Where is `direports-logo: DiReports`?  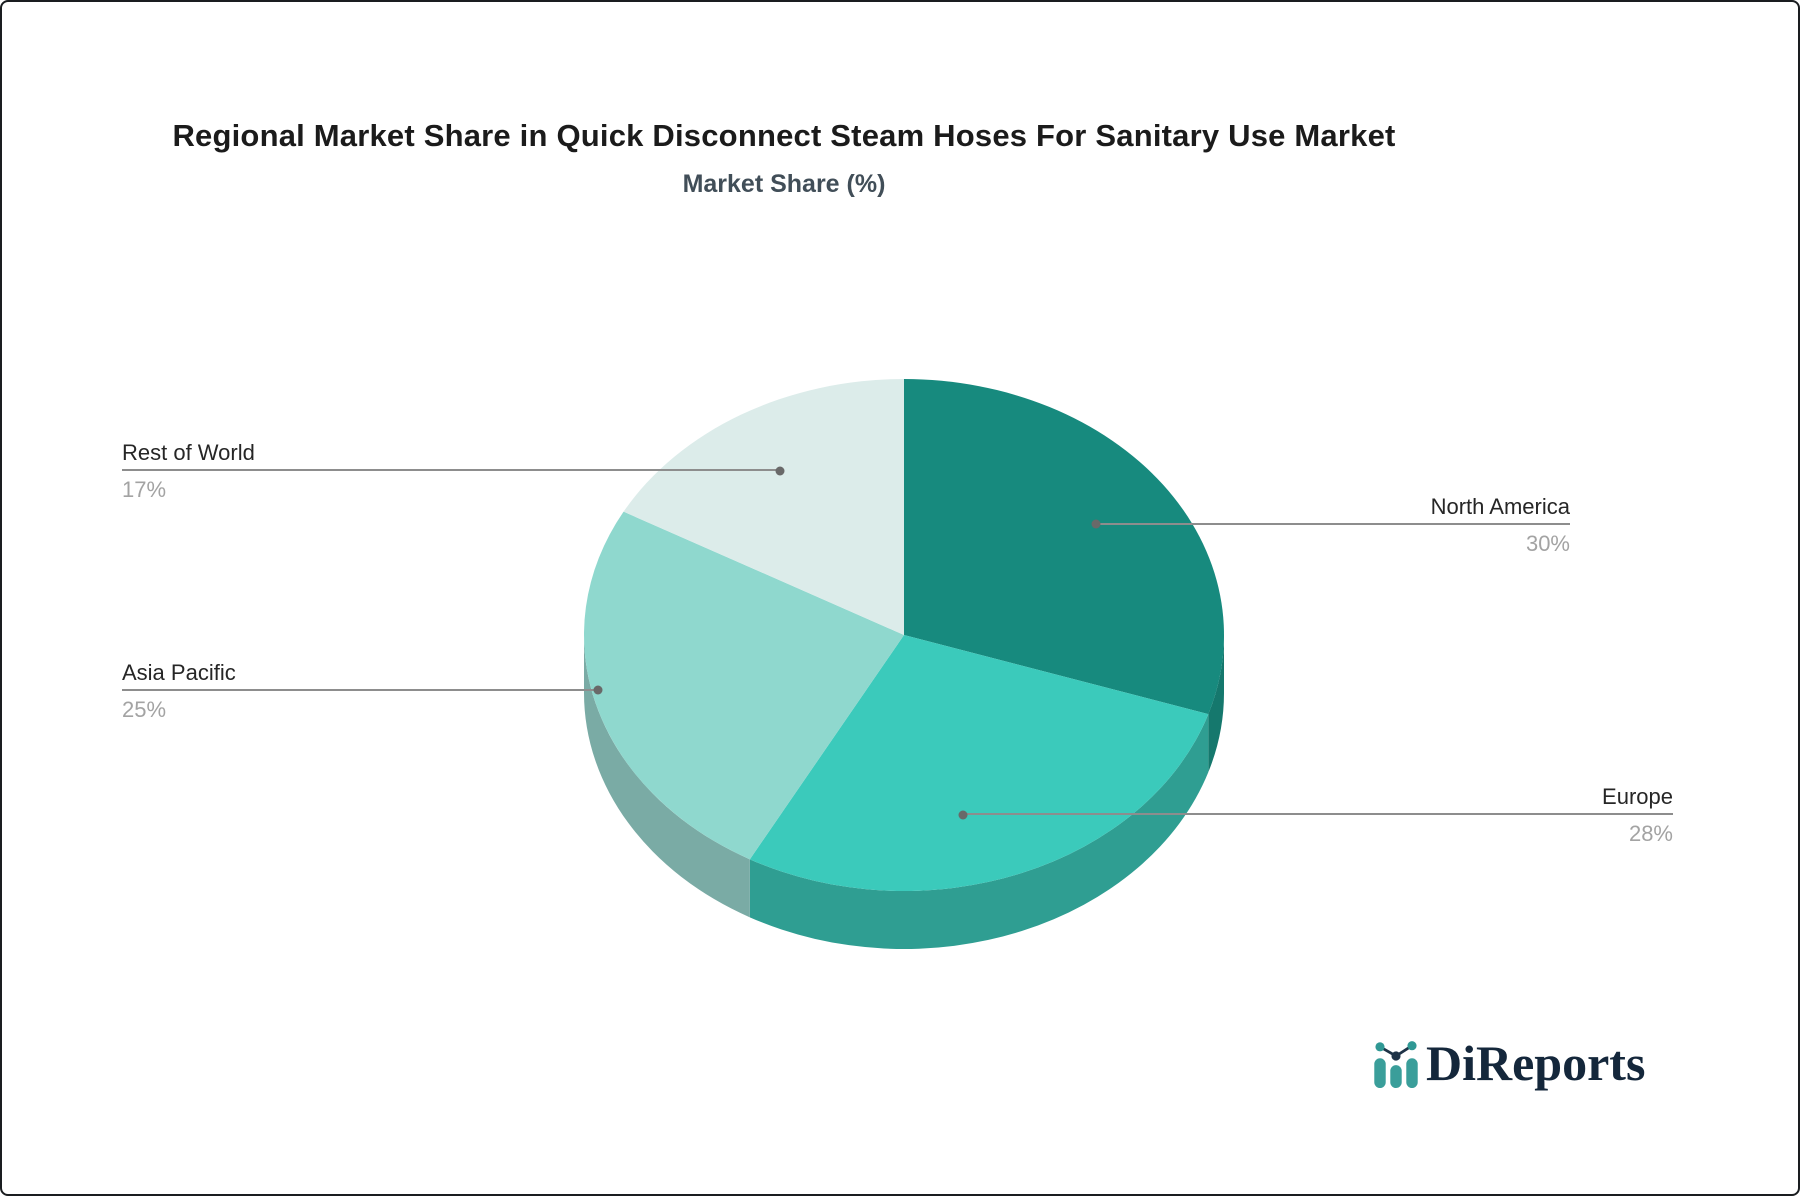
direports-logo: DiReports is located at coordinates (1509, 1063).